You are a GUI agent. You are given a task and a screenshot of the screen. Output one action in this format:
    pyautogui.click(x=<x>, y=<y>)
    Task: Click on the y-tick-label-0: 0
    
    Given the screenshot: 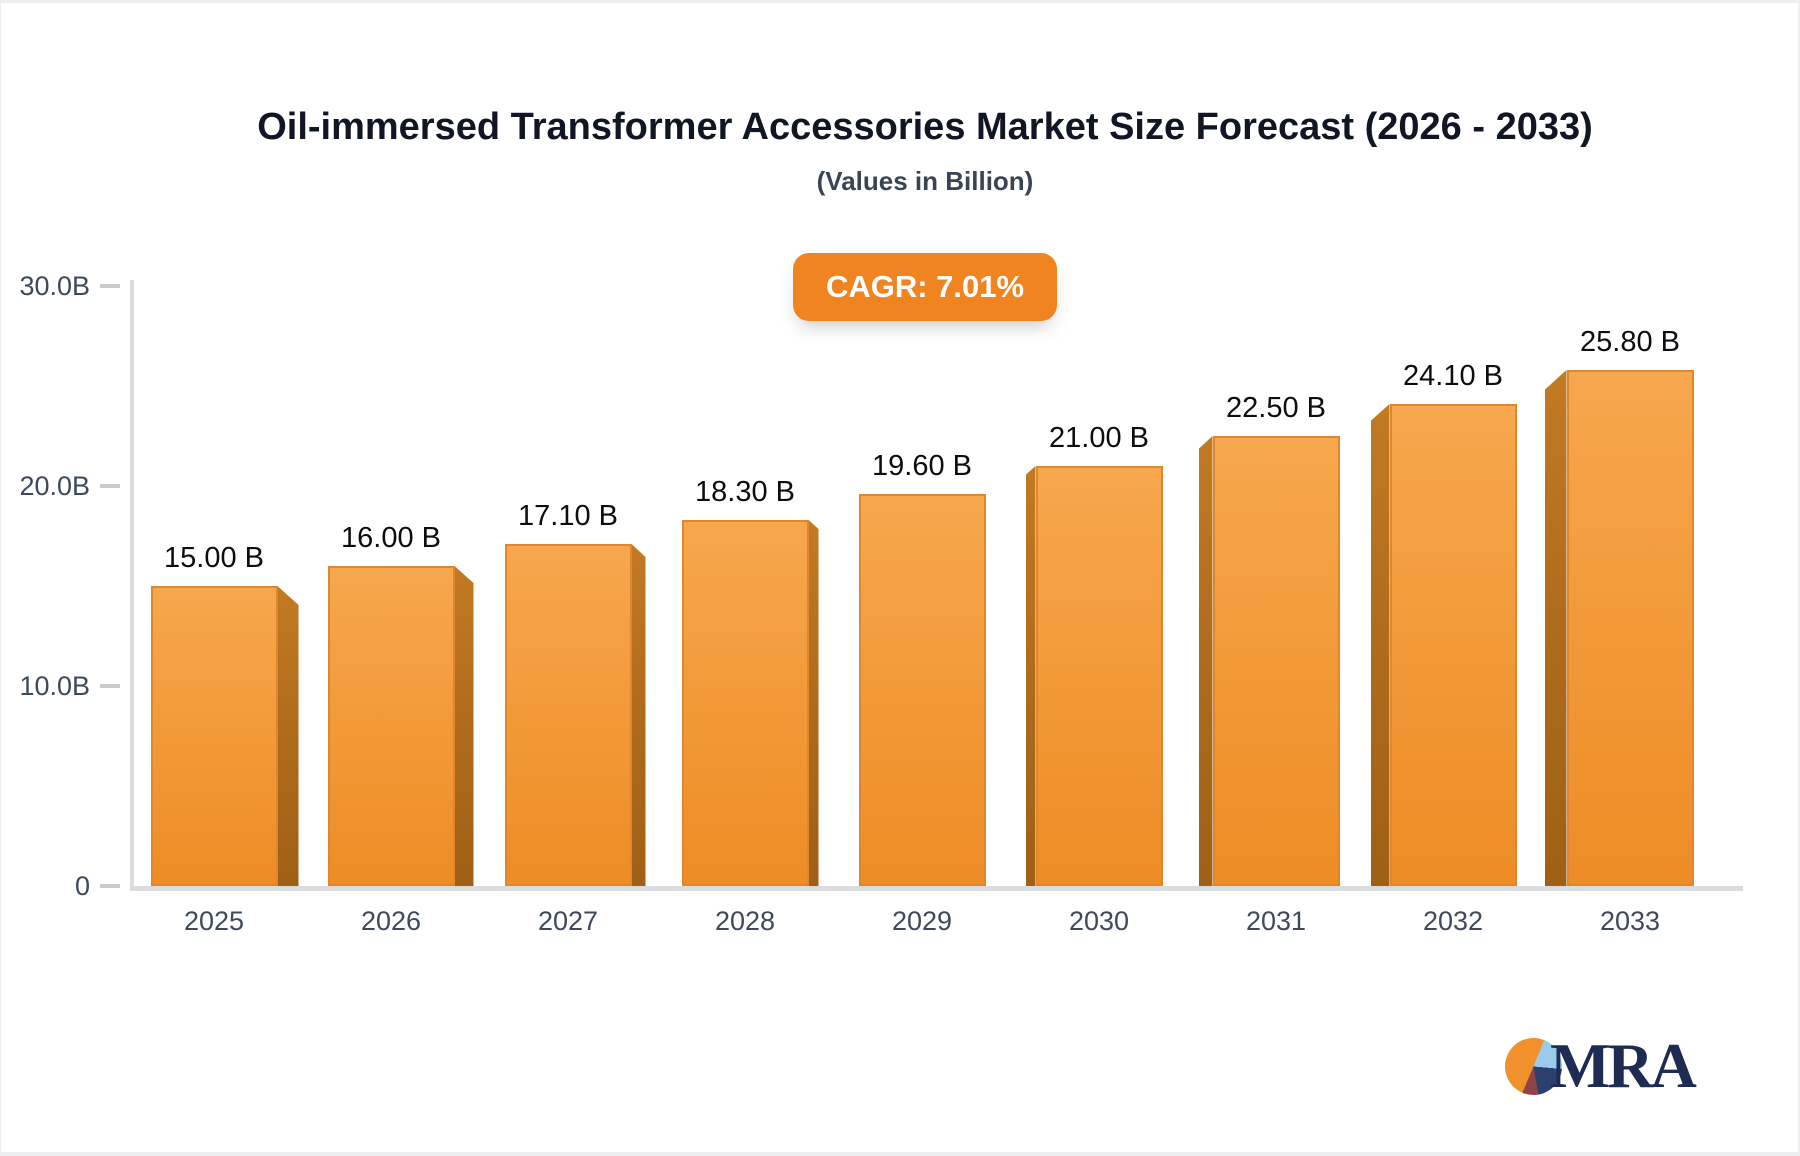 What is the action you would take?
    pyautogui.click(x=82, y=886)
    